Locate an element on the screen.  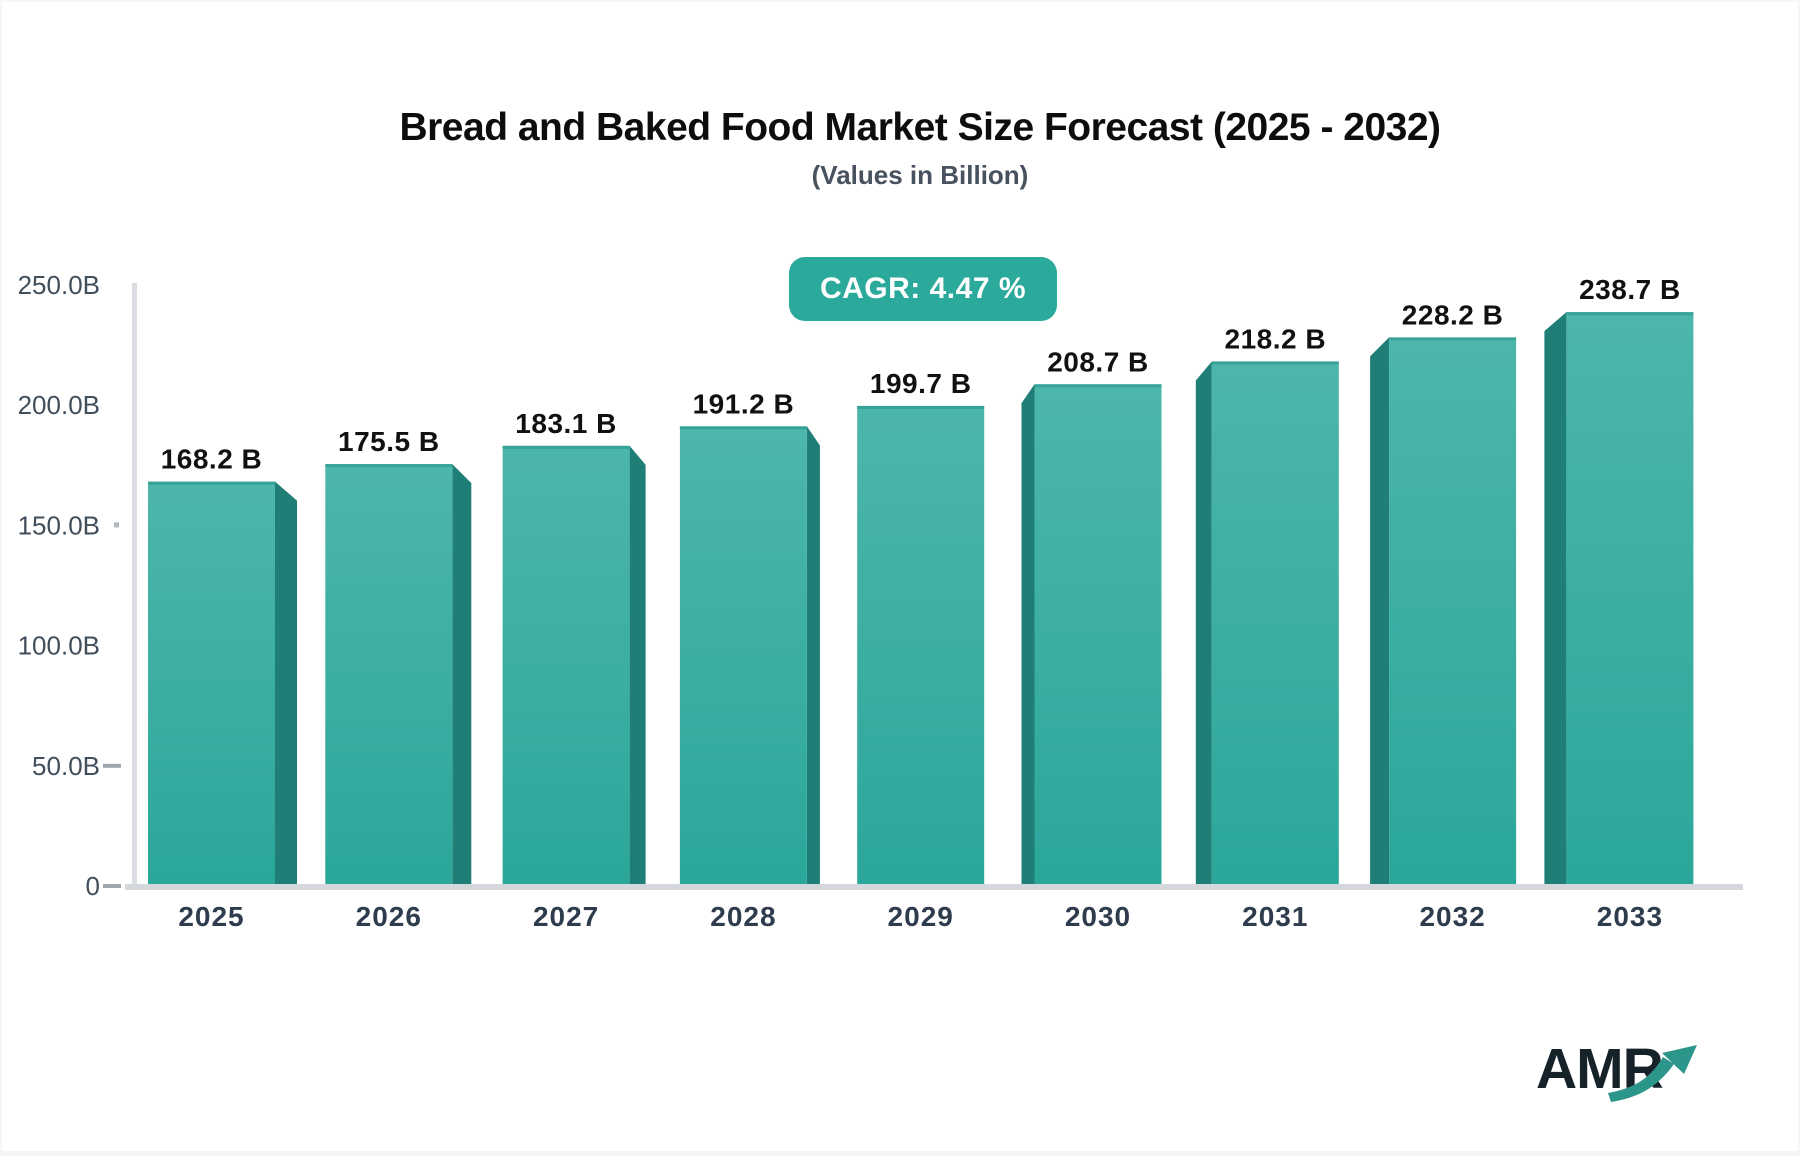
y-axis-label: 0 is located at coordinates (93, 886).